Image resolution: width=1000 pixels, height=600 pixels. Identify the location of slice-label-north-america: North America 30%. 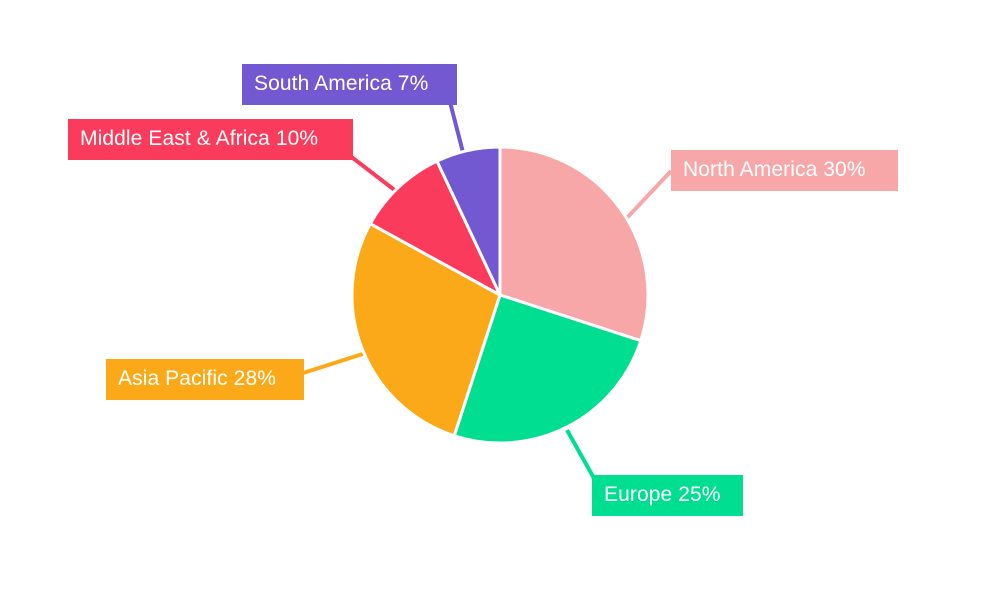
(784, 170).